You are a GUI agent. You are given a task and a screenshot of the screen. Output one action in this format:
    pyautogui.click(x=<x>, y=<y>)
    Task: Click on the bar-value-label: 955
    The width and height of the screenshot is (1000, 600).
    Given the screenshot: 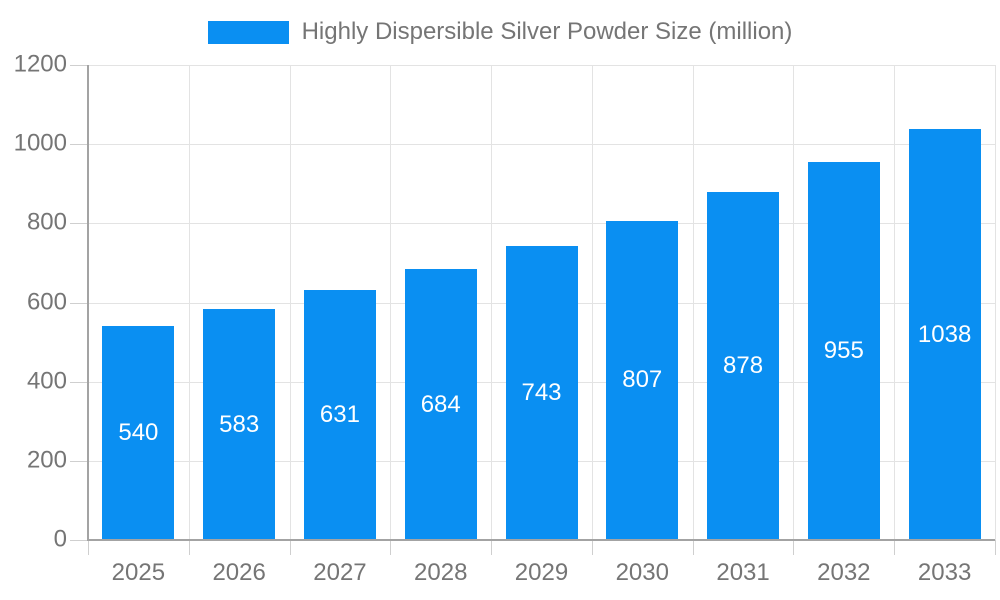 What is the action you would take?
    pyautogui.click(x=843, y=350)
    